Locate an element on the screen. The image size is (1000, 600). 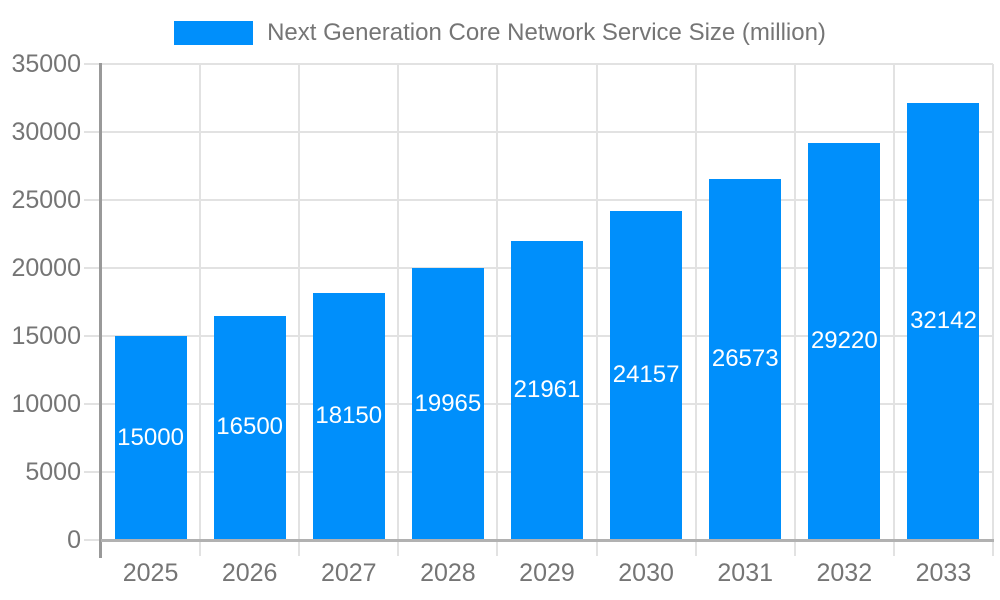
bar-value-label: 15000 is located at coordinates (150, 437).